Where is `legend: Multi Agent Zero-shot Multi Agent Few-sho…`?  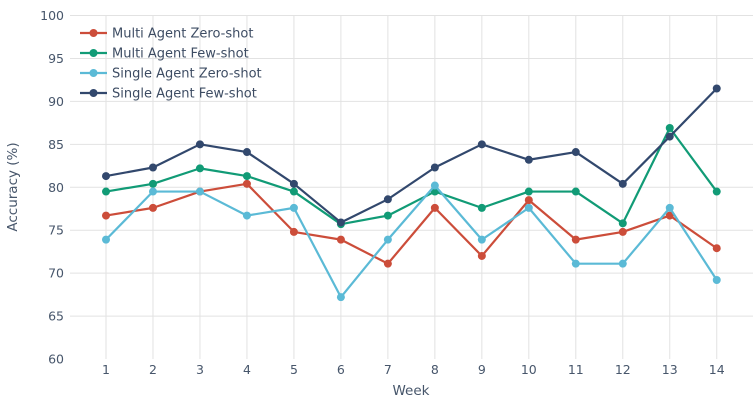
legend: Multi Agent Zero-shot Multi Agent Few-sho… is located at coordinates (171, 64).